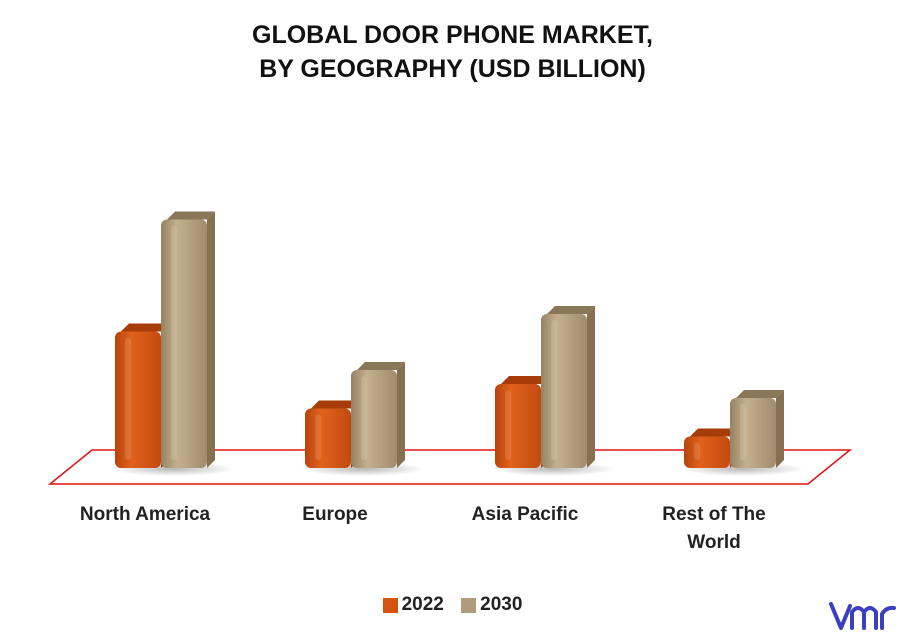 The height and width of the screenshot is (640, 905). I want to click on category-label-rest-of-the-world: Rest of The World, so click(713, 528).